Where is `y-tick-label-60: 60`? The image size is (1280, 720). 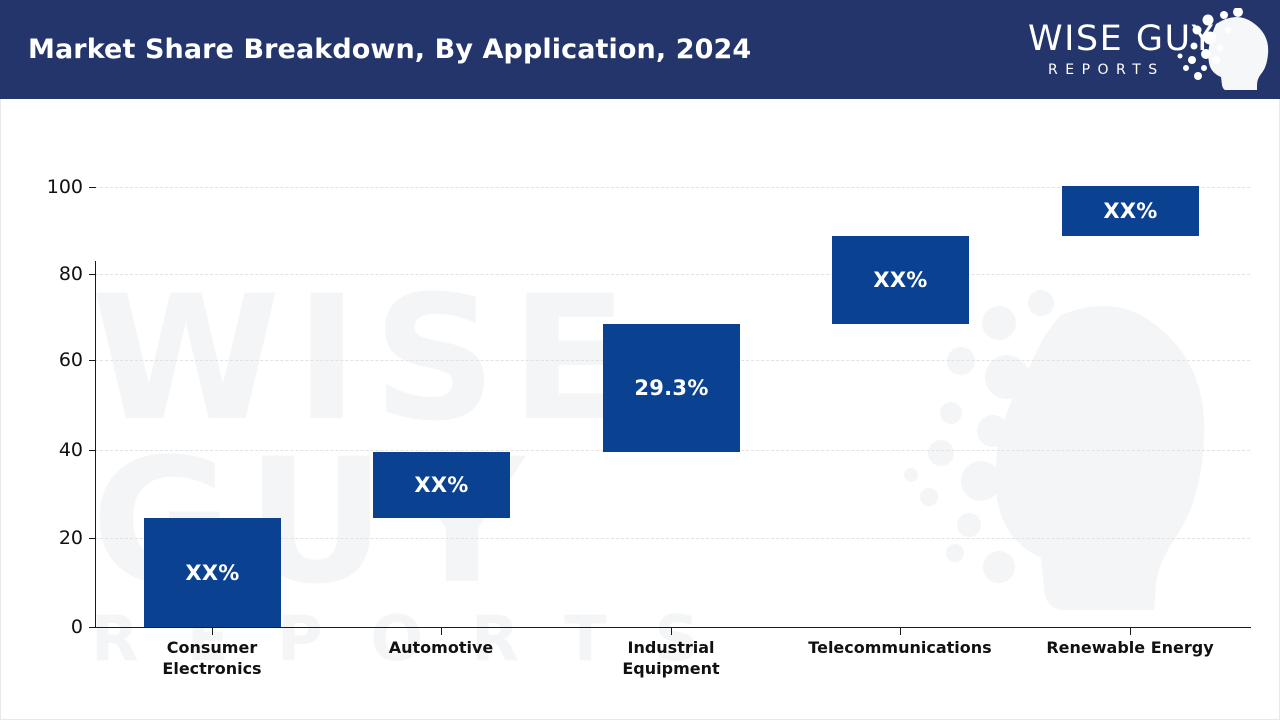
y-tick-label-60: 60 is located at coordinates (70, 360).